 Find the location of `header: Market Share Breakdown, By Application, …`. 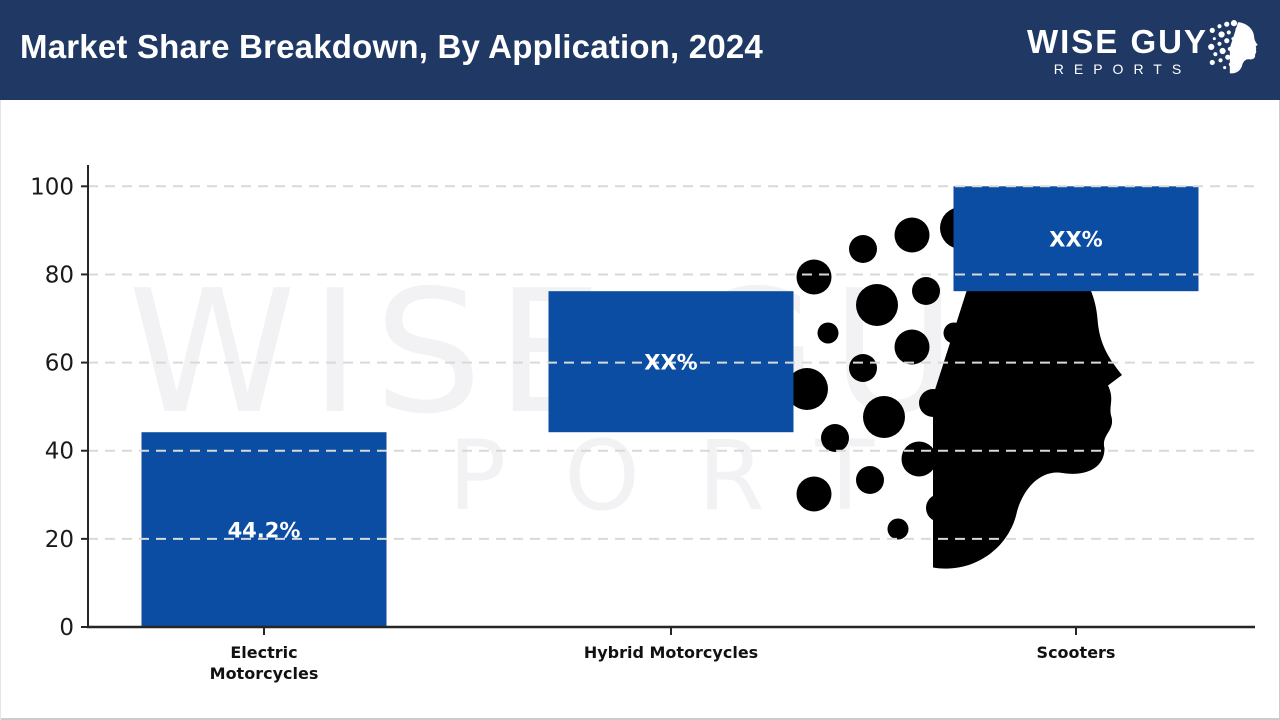

header: Market Share Breakdown, By Application, … is located at coordinates (640, 50).